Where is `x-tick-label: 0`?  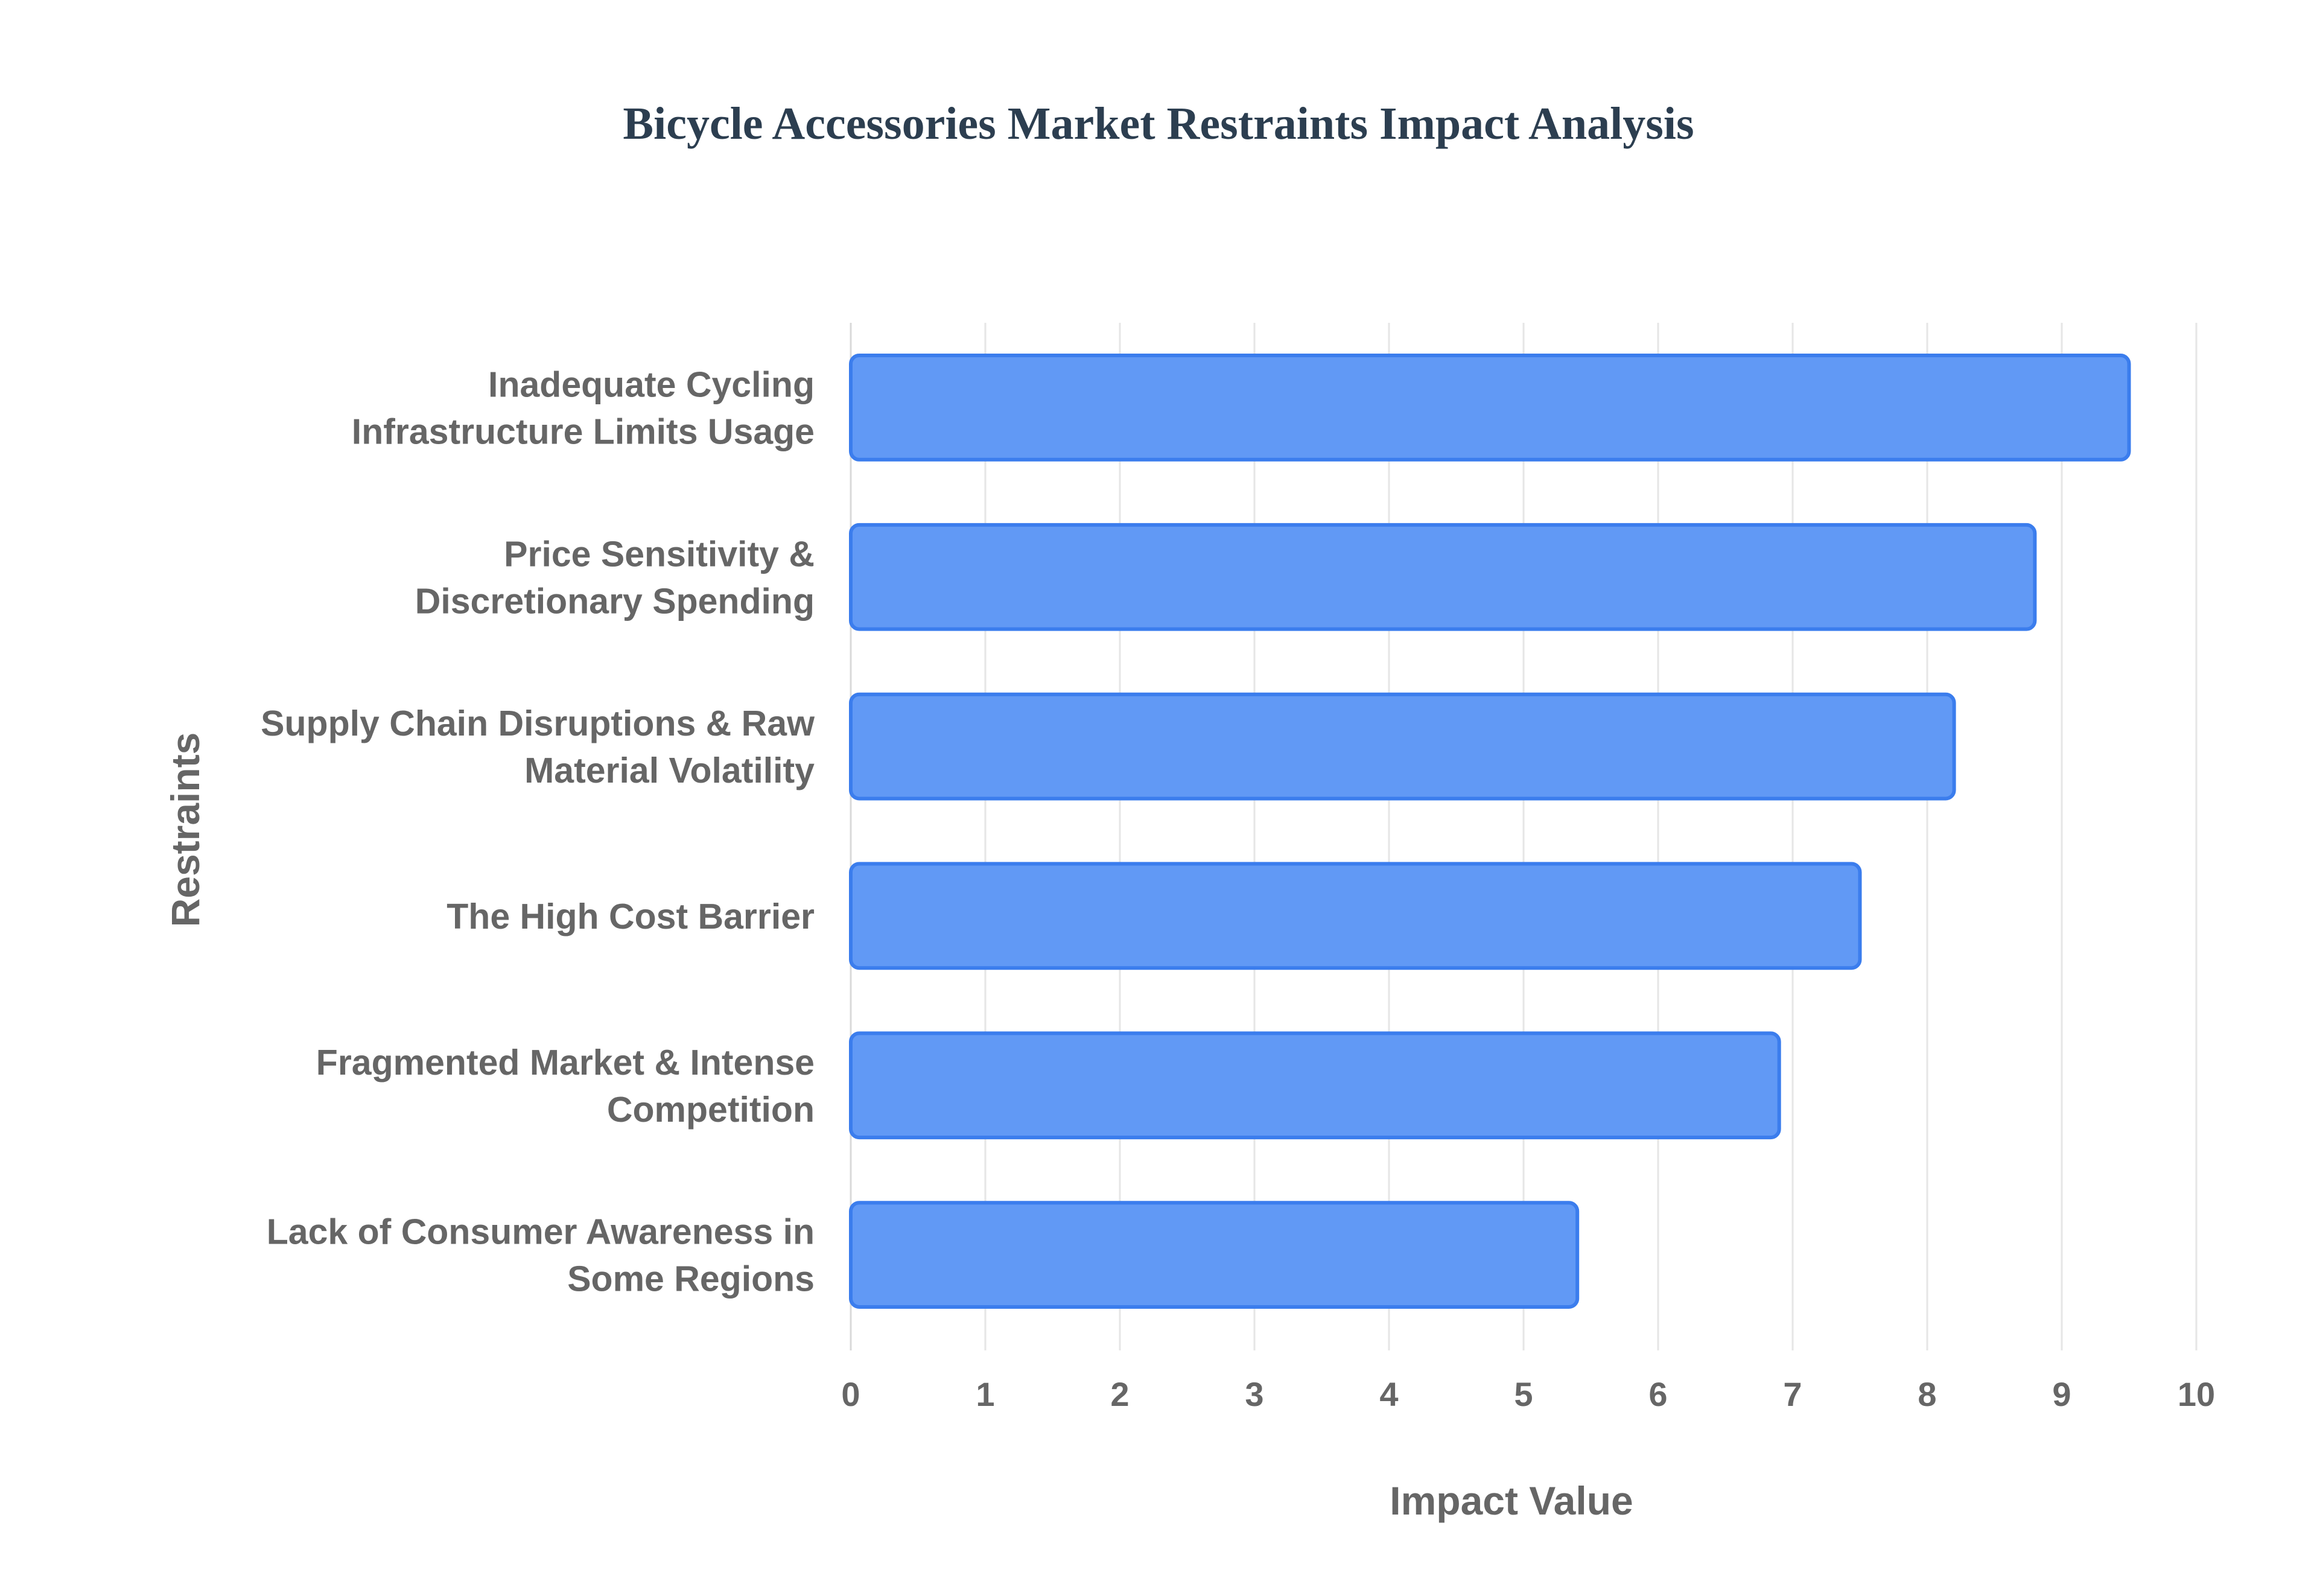 x-tick-label: 0 is located at coordinates (850, 1394).